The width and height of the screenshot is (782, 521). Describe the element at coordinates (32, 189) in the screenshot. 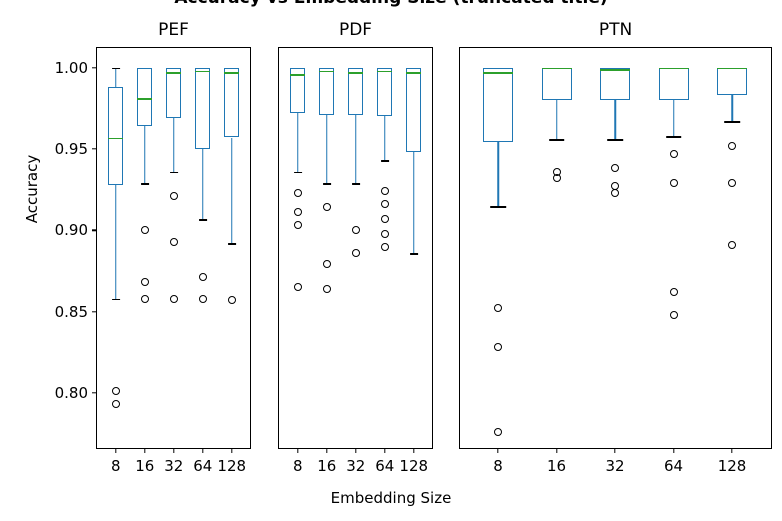

I see `y-axis-label: Accuracy` at that location.